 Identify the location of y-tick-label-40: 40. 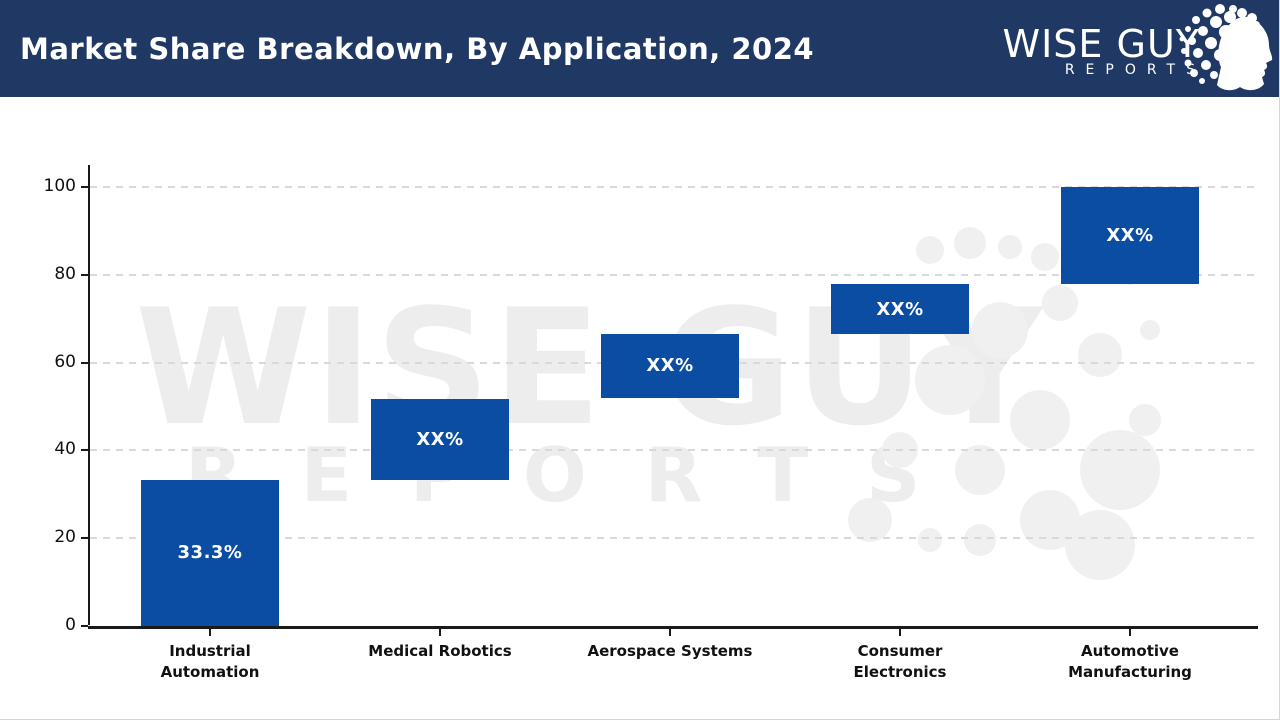
(65, 449).